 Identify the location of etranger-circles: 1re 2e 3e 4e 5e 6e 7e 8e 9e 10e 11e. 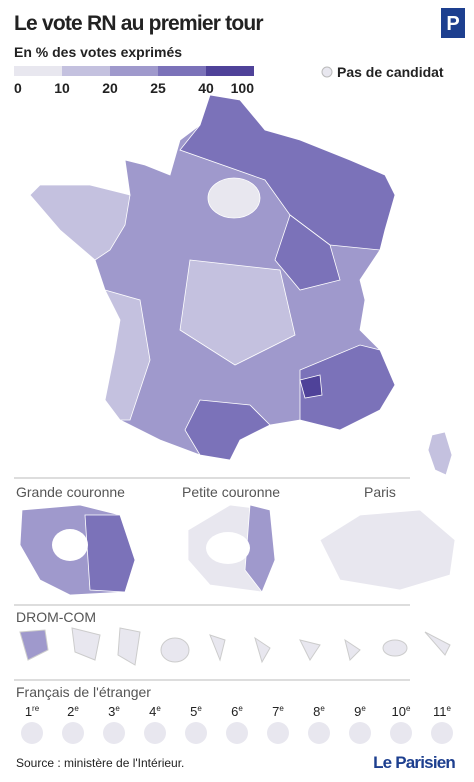
(237, 724).